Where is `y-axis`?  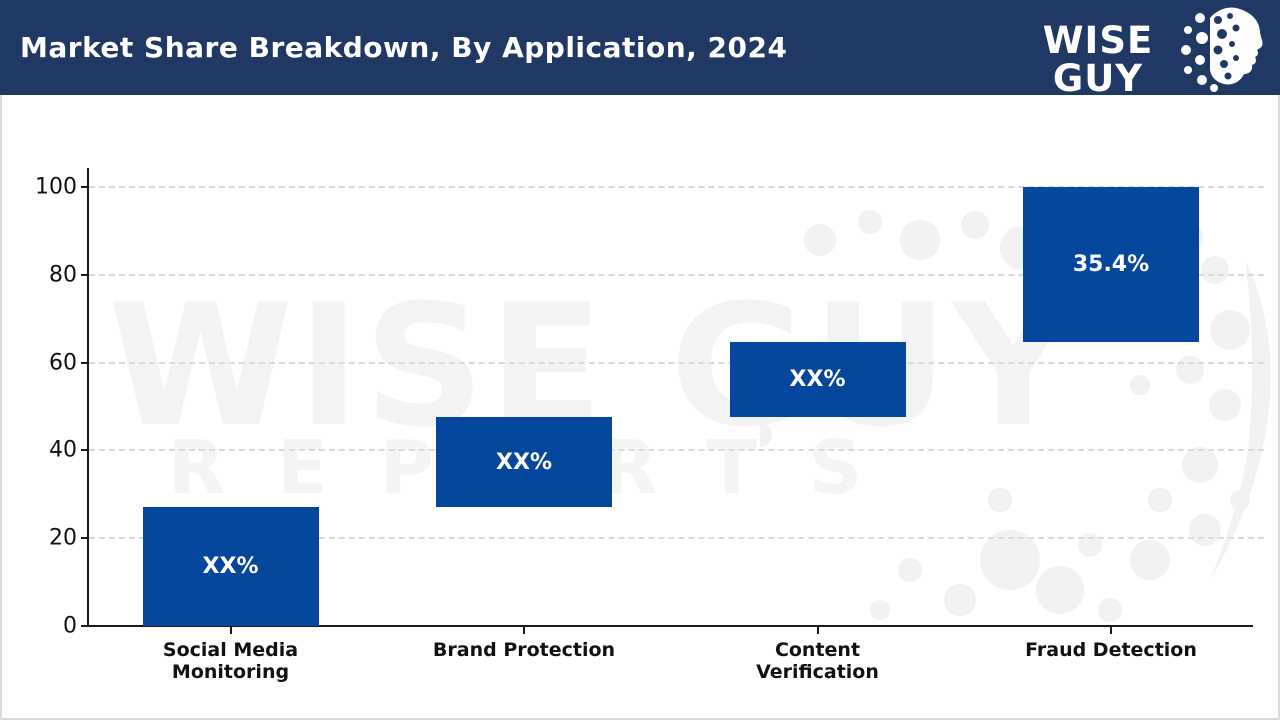 y-axis is located at coordinates (88, 397).